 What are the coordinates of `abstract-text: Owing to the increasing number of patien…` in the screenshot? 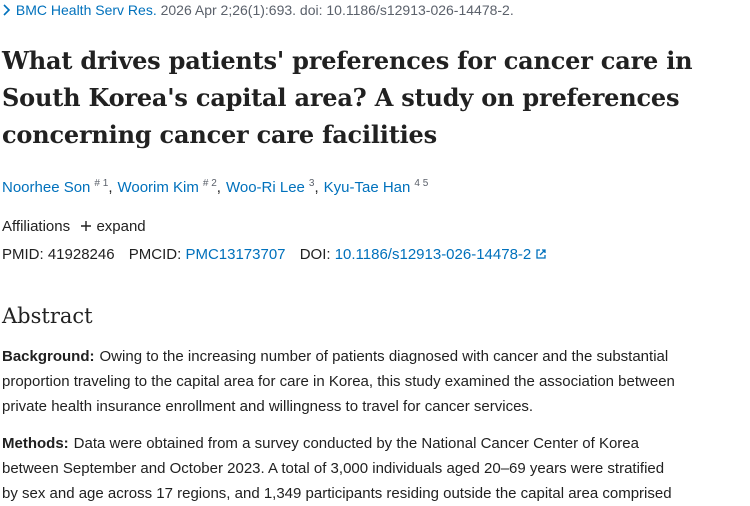 It's located at (384, 356).